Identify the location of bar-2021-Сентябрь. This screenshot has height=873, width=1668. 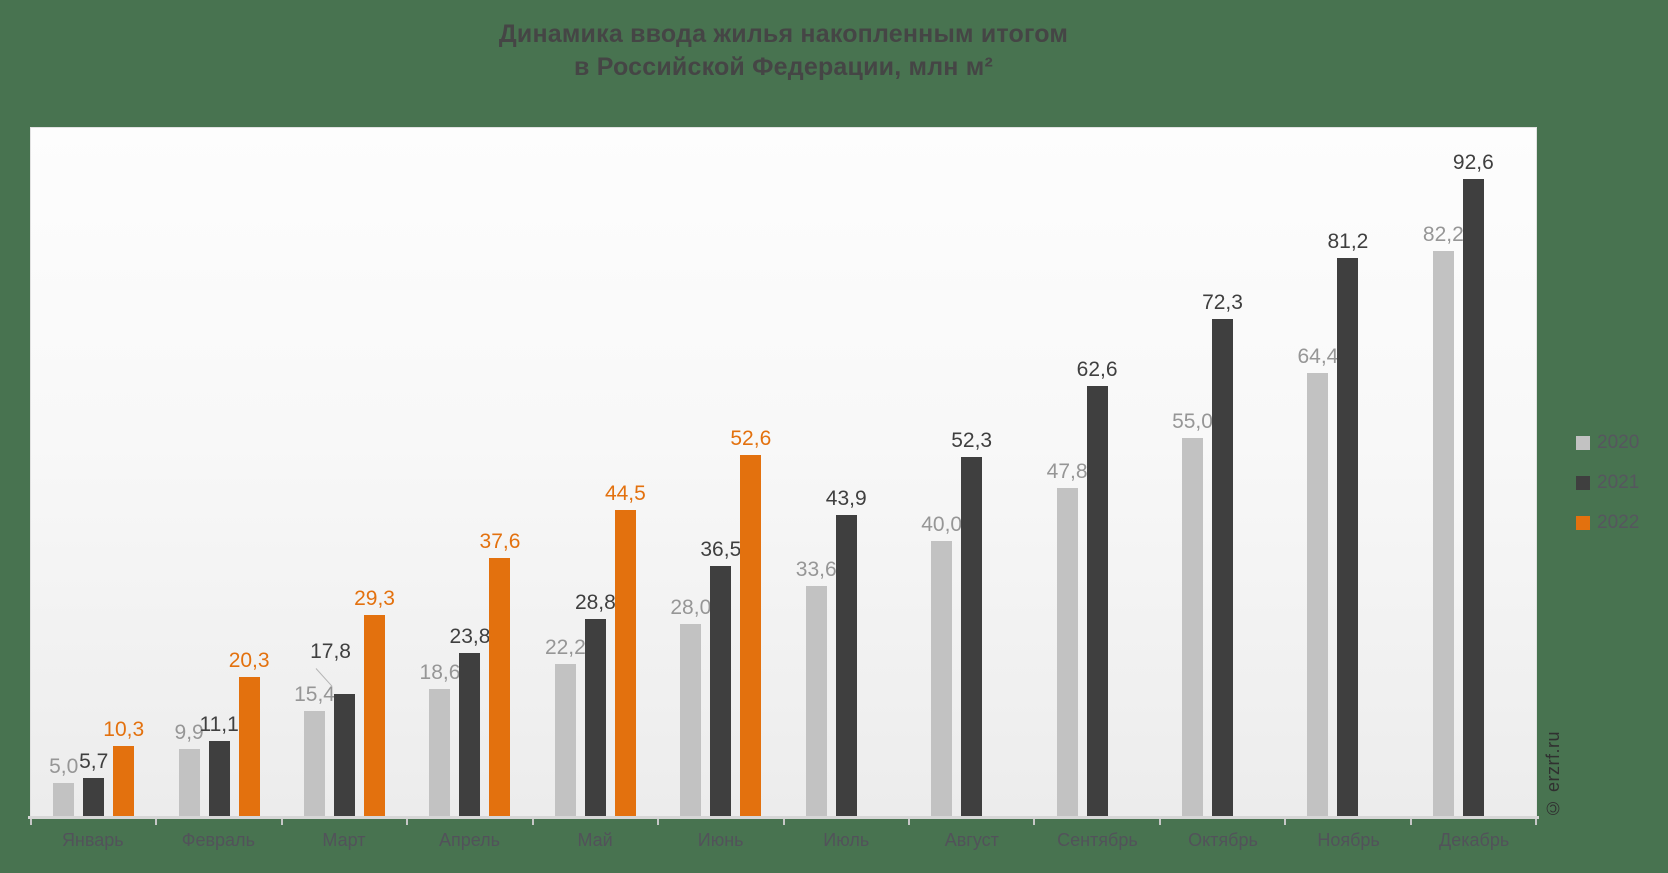
(1097, 601).